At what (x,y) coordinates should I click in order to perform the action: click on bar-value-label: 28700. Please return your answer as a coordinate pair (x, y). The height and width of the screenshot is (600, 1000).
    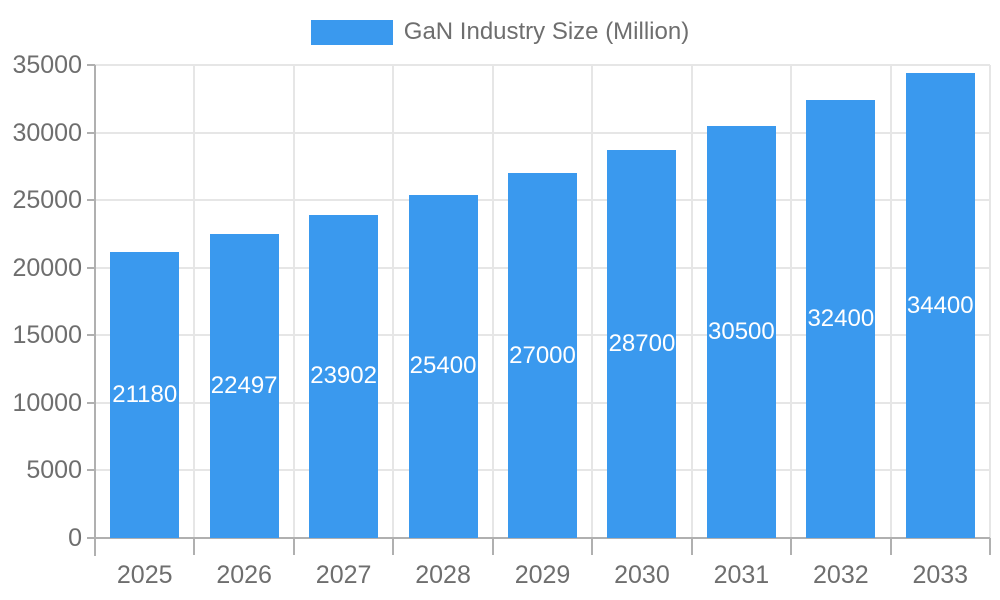
    Looking at the image, I should click on (642, 344).